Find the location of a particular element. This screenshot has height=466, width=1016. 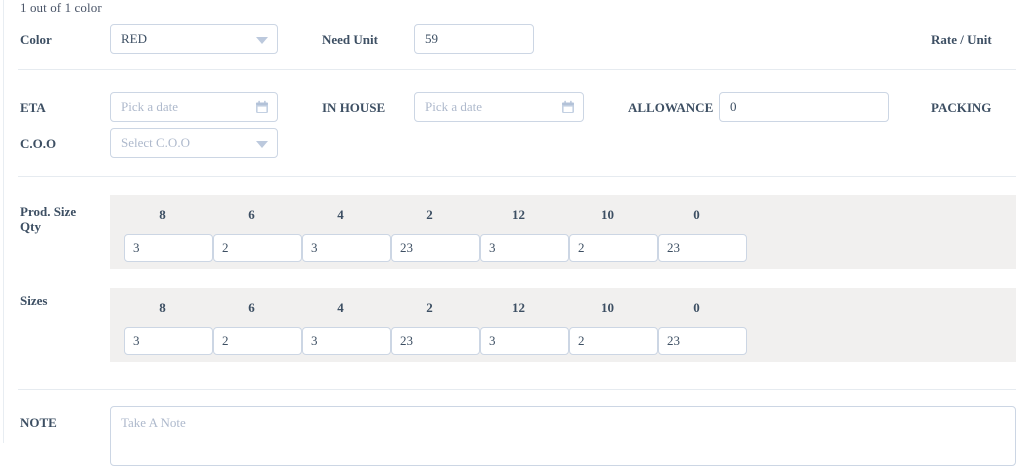

divider-middle is located at coordinates (517, 176).